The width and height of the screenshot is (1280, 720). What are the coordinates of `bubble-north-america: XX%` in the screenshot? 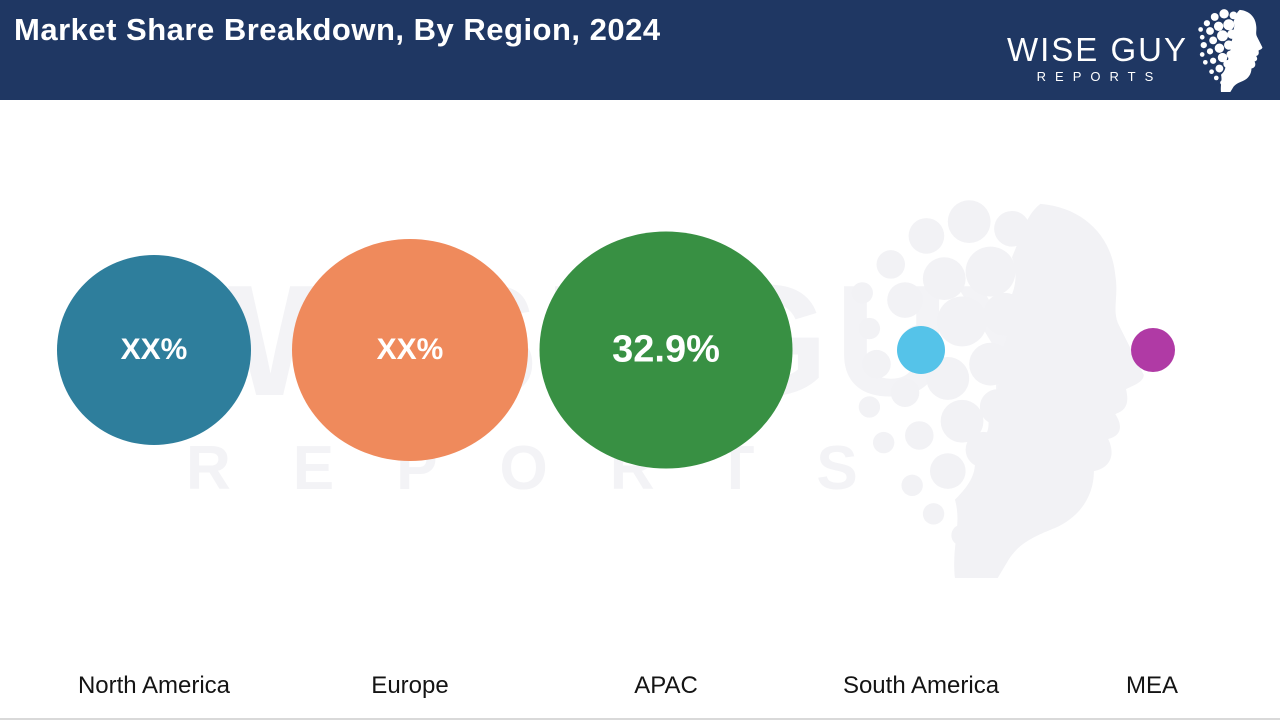 It's located at (154, 350).